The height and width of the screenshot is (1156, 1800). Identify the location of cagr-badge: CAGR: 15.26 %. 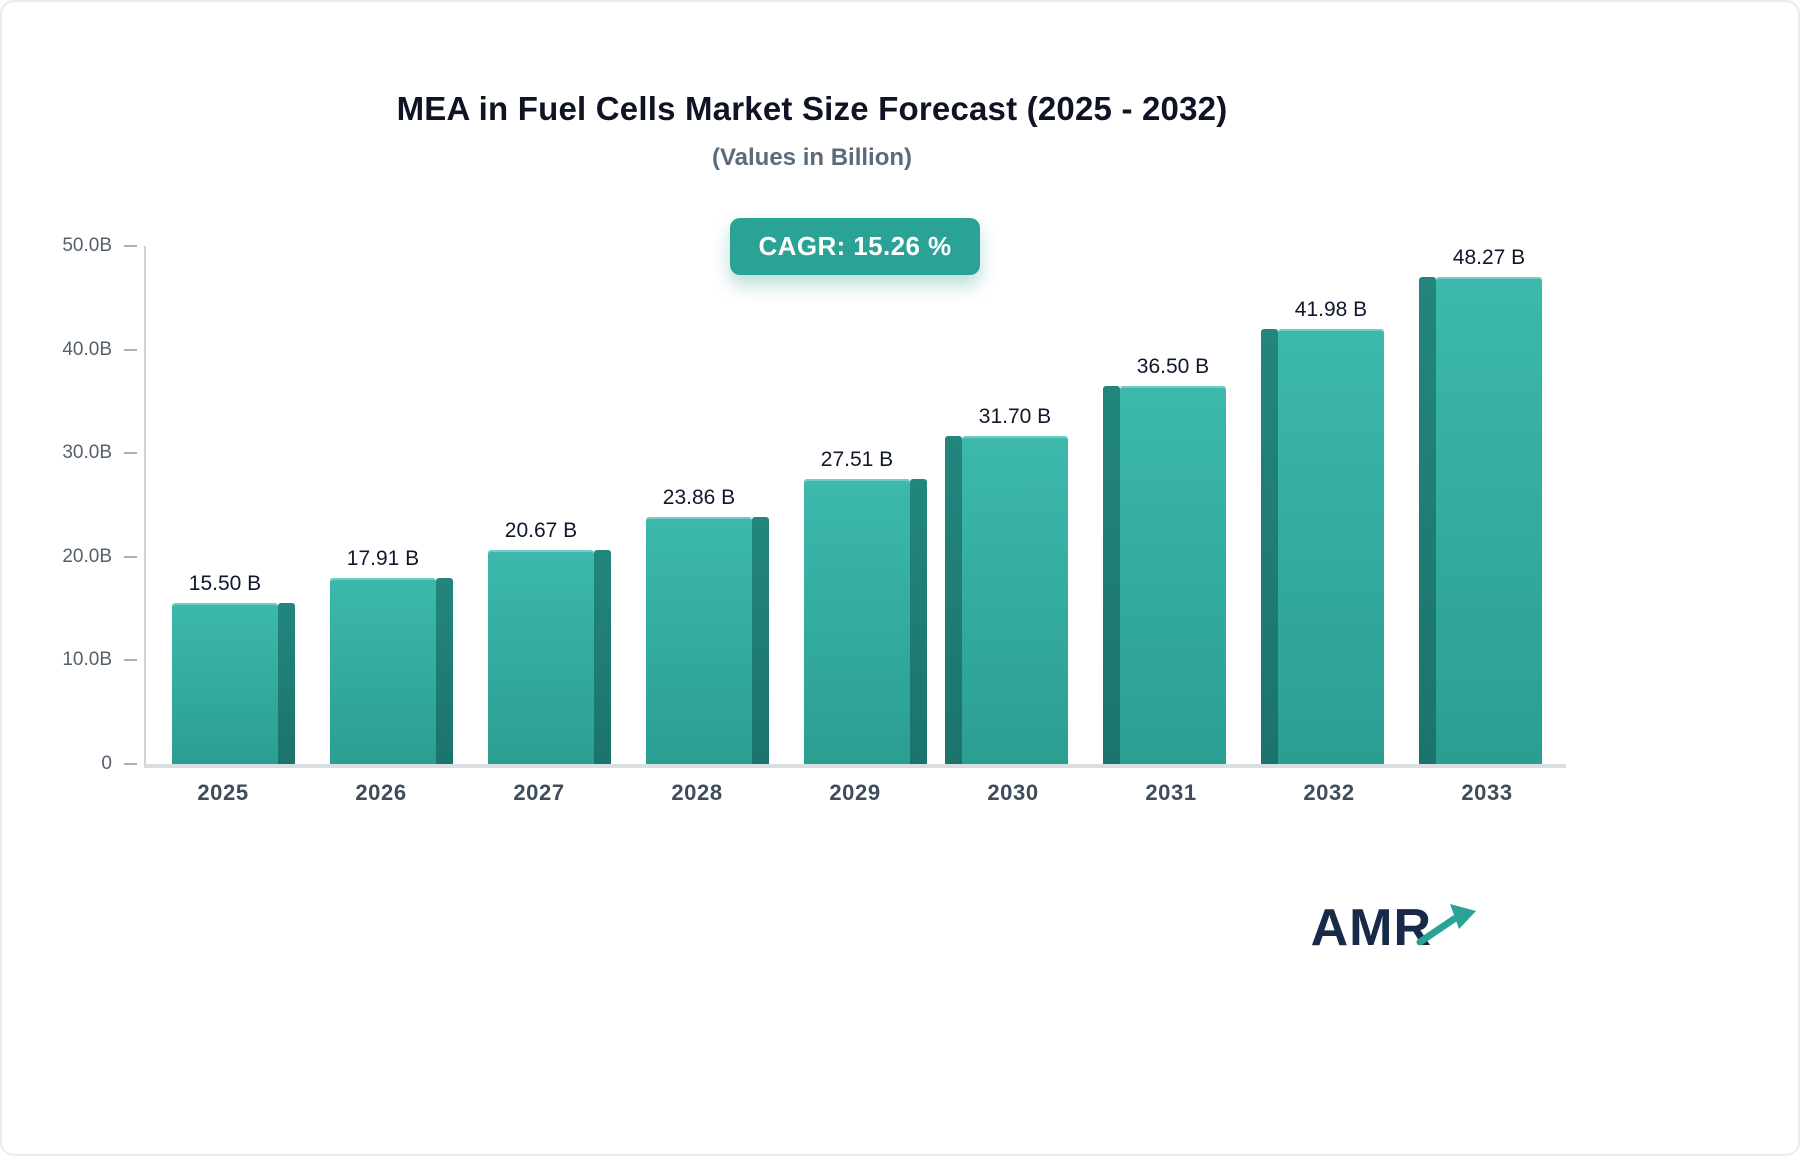
(855, 246).